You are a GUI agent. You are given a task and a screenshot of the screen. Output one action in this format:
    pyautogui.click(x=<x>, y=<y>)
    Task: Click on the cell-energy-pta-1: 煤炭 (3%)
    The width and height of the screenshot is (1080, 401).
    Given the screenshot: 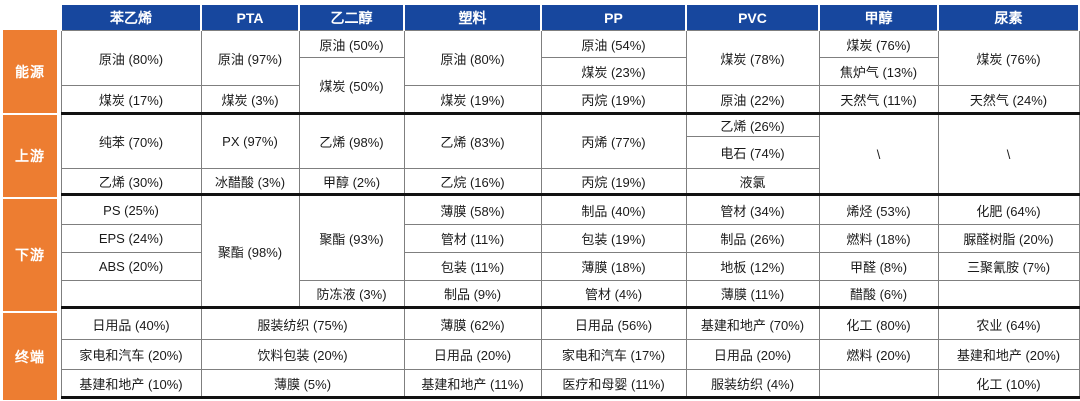 What is the action you would take?
    pyautogui.click(x=250, y=99)
    